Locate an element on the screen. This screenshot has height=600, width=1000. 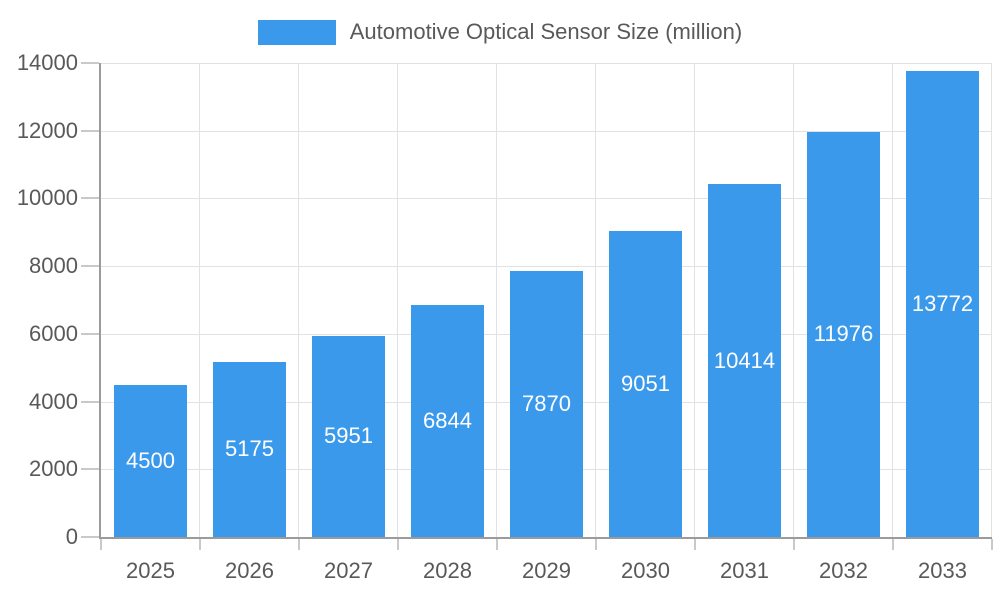
bar-value-label: 5951 is located at coordinates (348, 436).